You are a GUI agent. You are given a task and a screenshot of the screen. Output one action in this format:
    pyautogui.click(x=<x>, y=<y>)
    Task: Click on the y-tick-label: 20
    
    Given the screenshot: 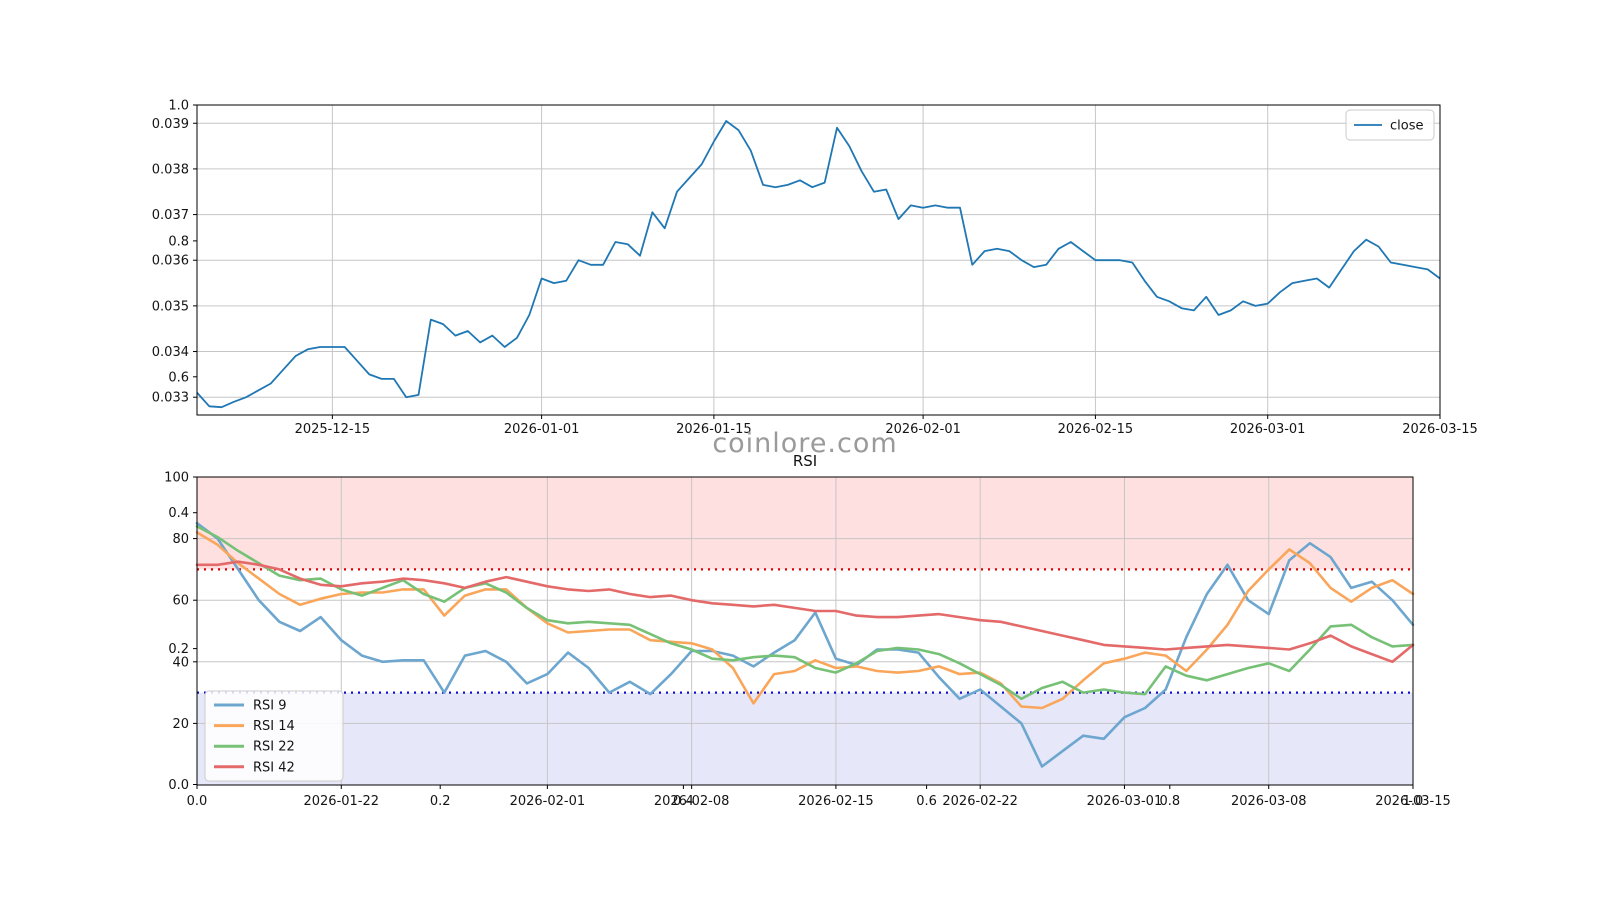 What is the action you would take?
    pyautogui.click(x=180, y=724)
    